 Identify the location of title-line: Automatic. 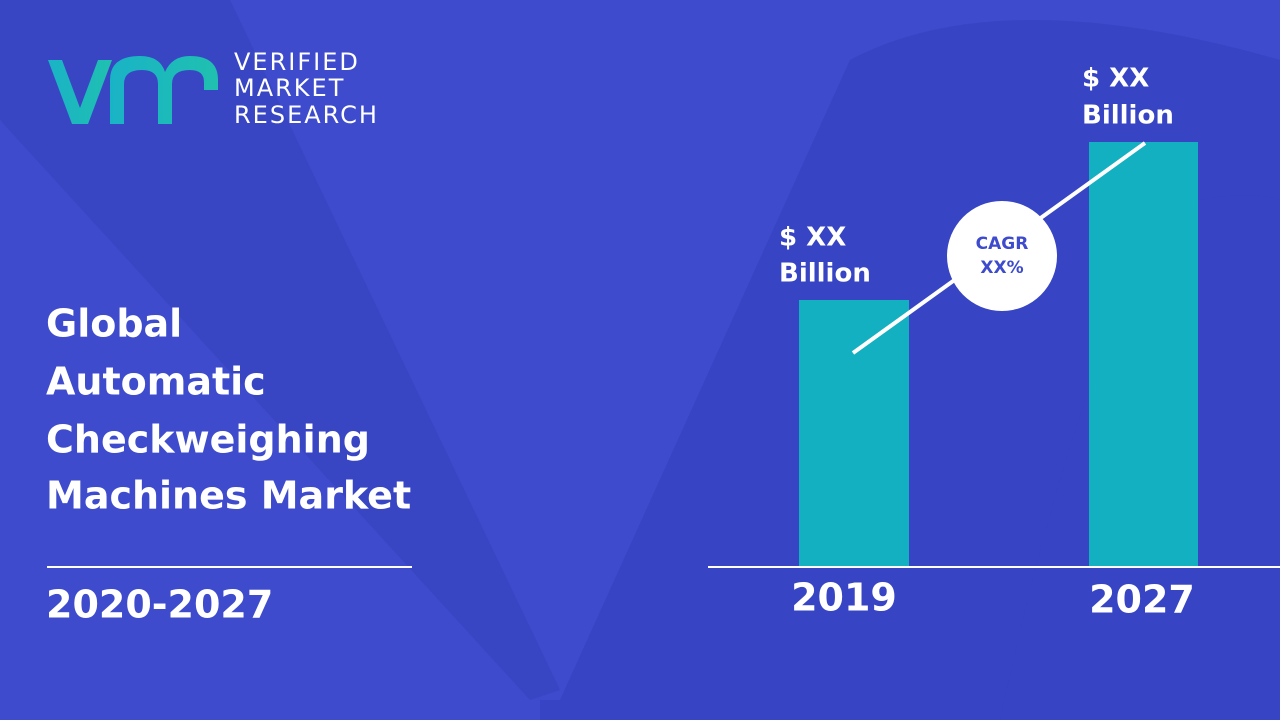
(156, 382).